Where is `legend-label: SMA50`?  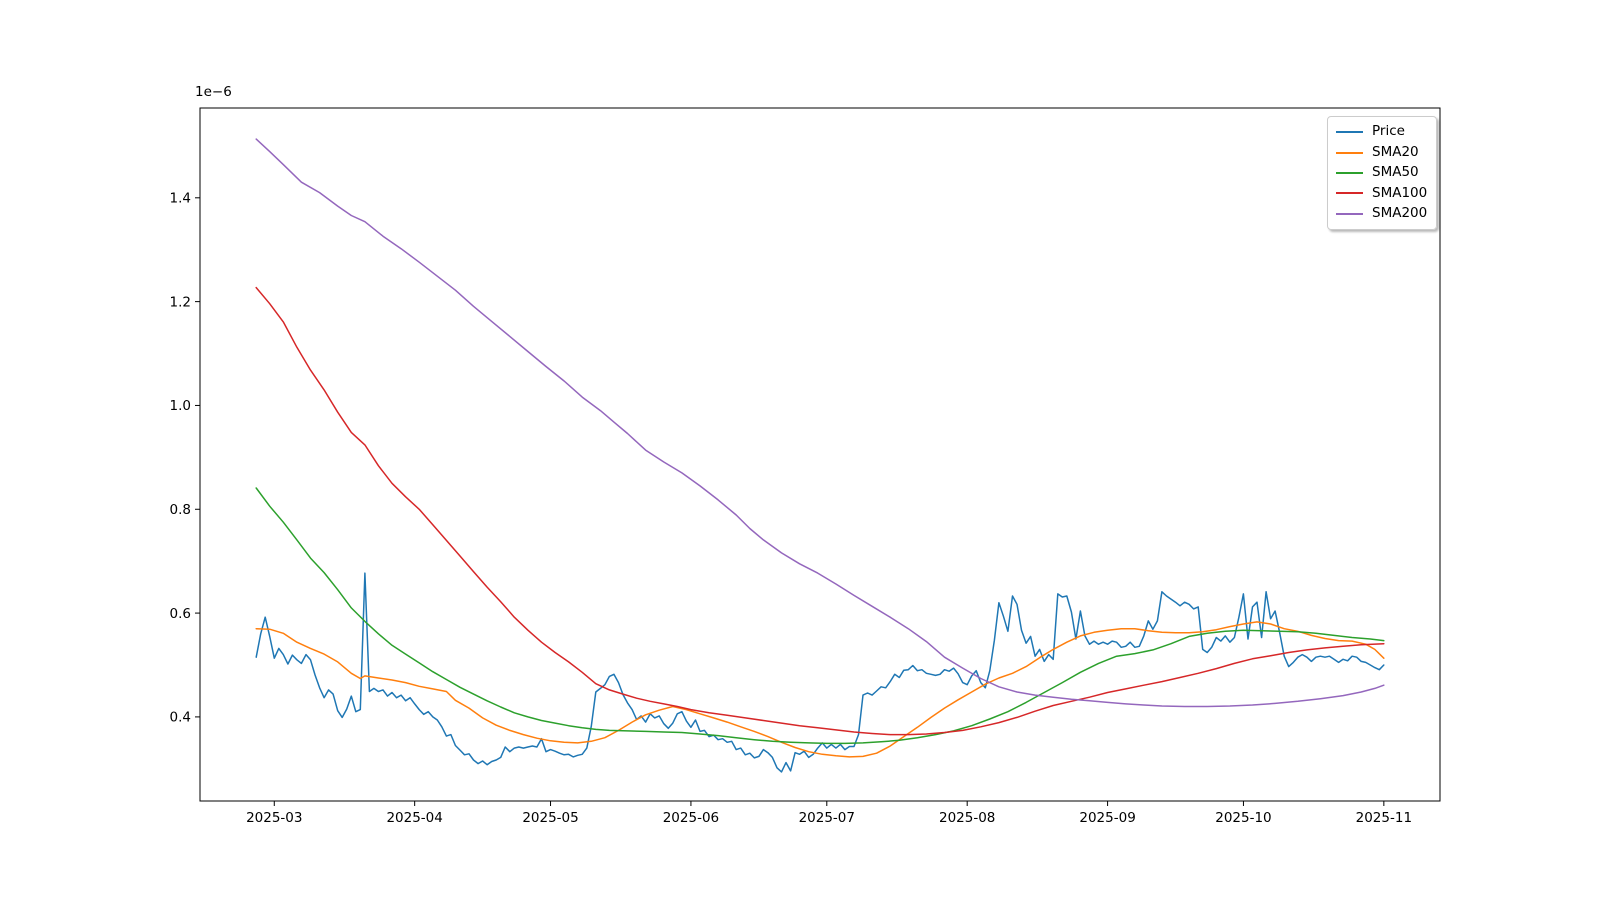
legend-label: SMA50 is located at coordinates (1395, 172).